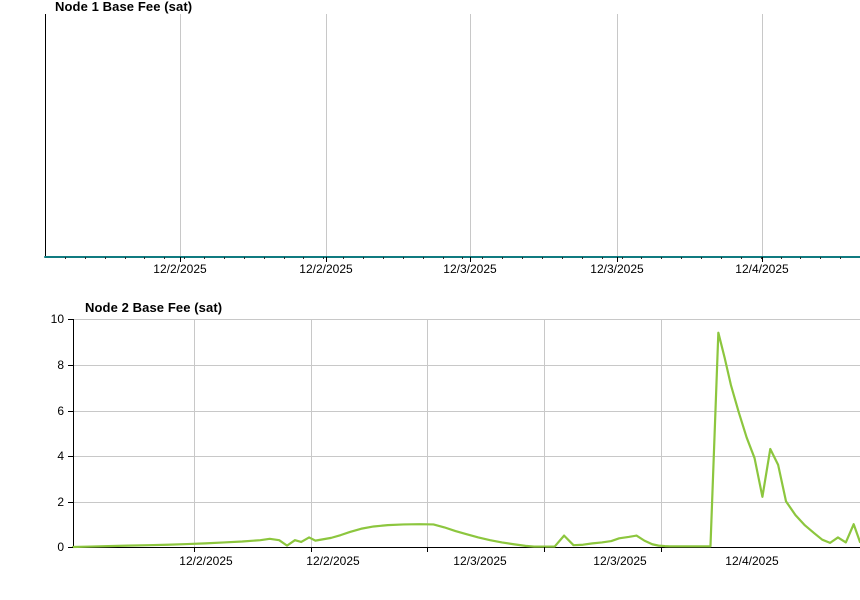  Describe the element at coordinates (45, 136) in the screenshot. I see `y-axis-node1` at that location.